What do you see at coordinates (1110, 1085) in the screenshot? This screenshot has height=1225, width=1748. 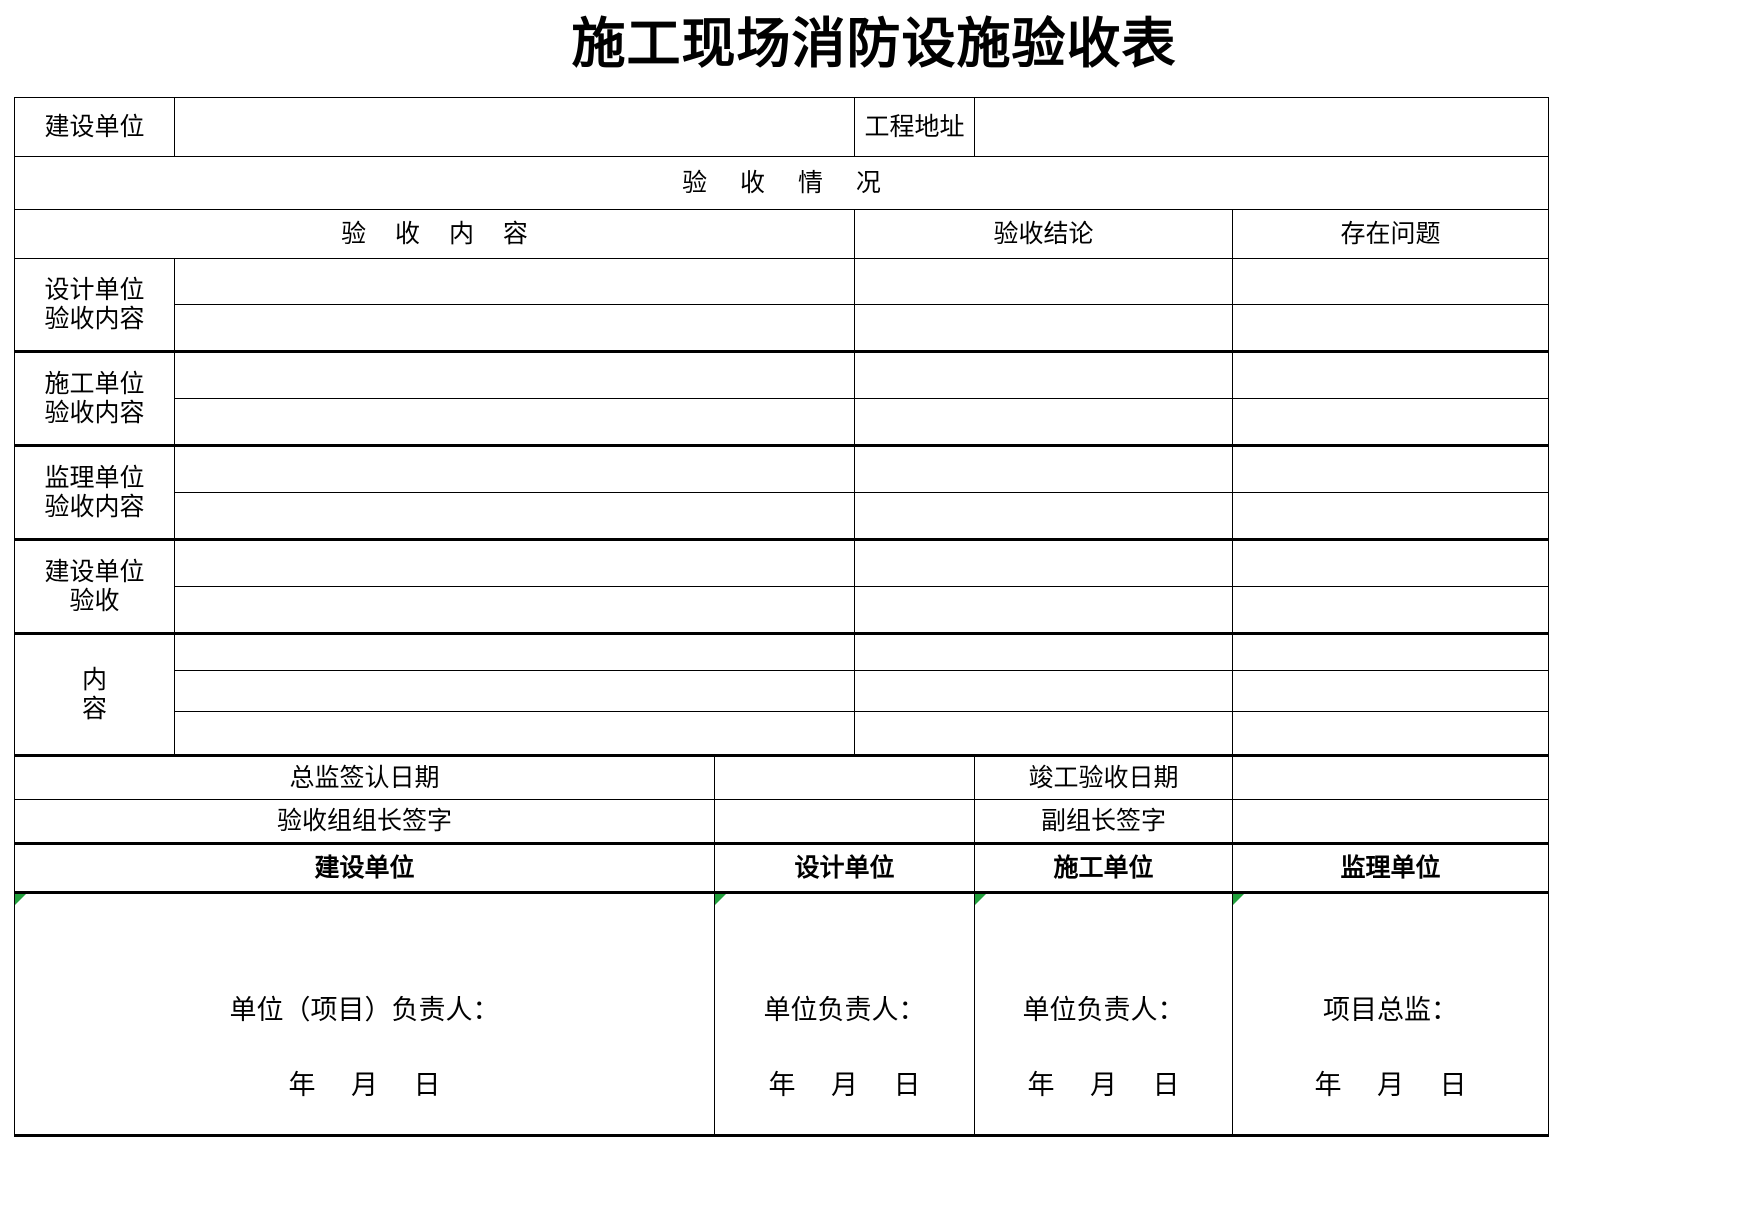 I see `construction-date-line: 年 月 日` at bounding box center [1110, 1085].